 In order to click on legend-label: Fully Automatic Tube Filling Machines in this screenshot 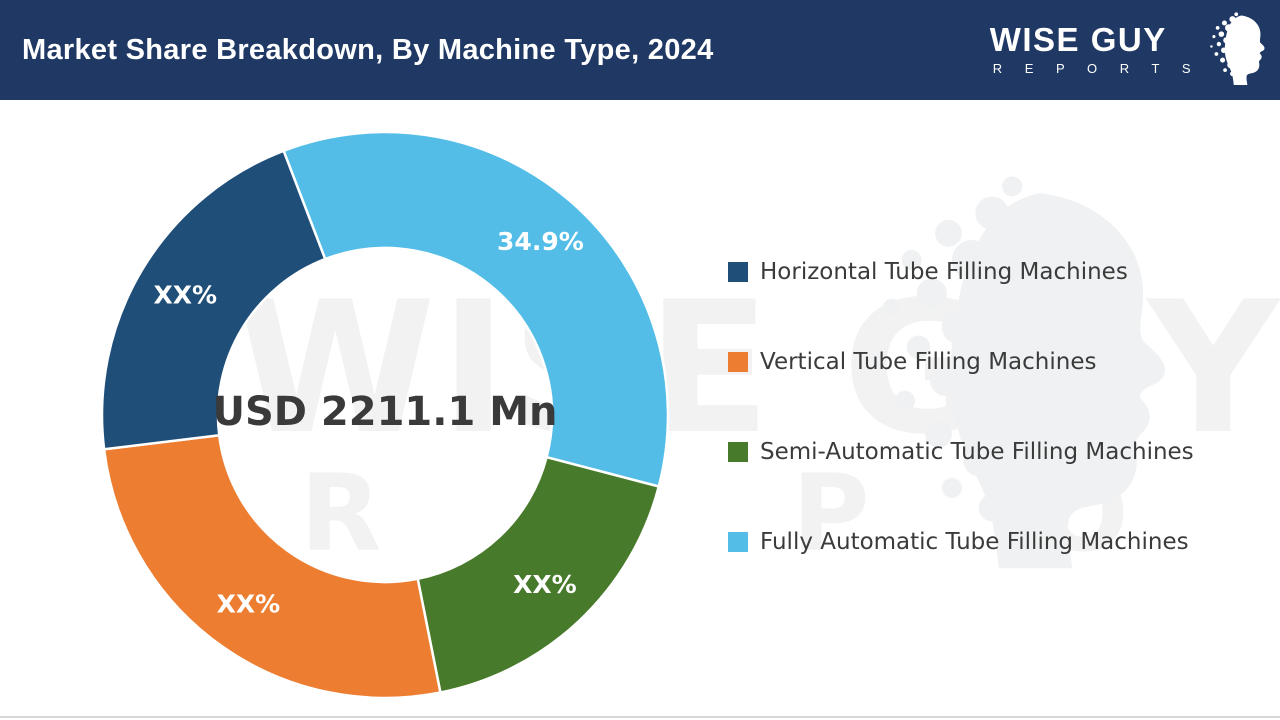, I will do `click(974, 542)`.